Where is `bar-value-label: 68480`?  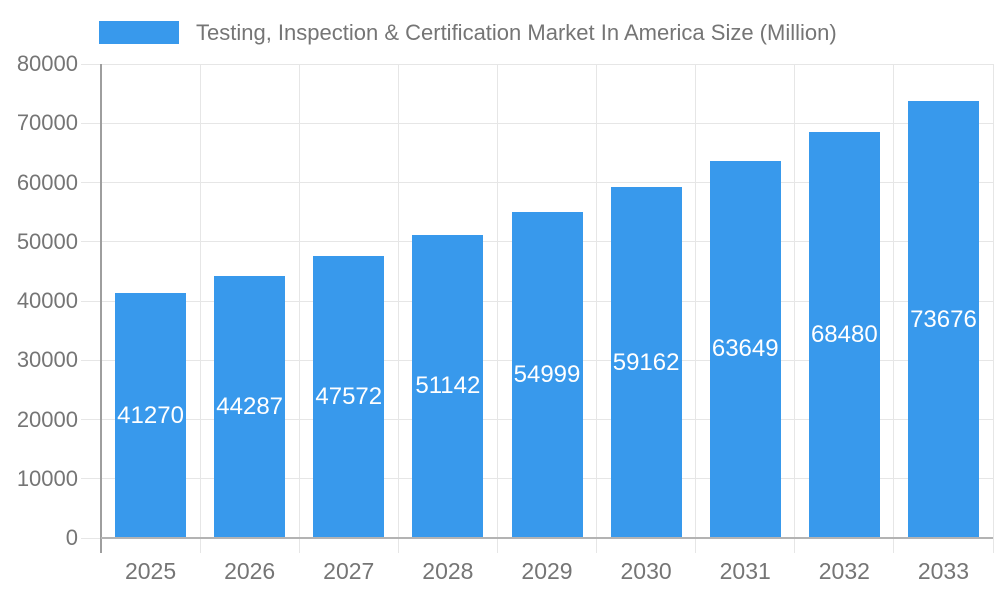 bar-value-label: 68480 is located at coordinates (844, 335).